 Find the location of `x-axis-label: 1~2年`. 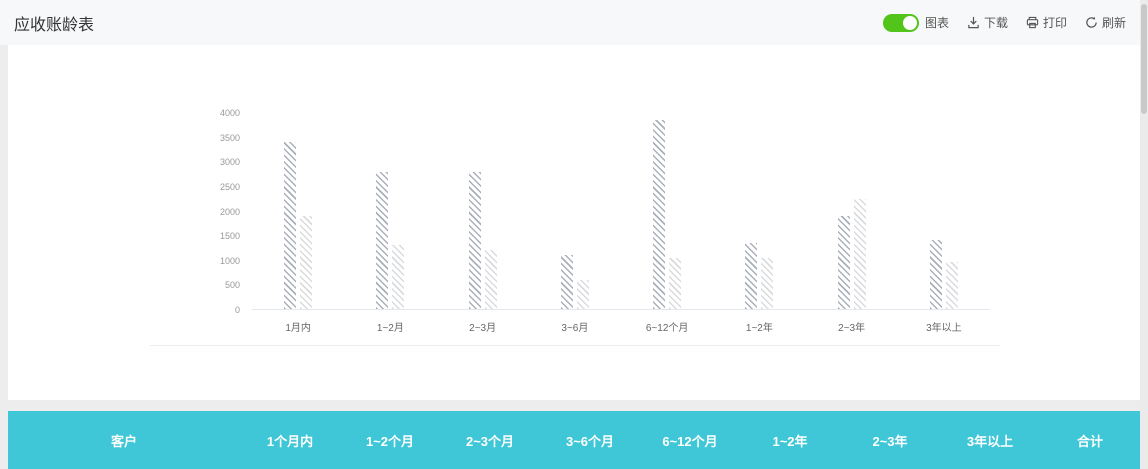

x-axis-label: 1~2年 is located at coordinates (759, 328).